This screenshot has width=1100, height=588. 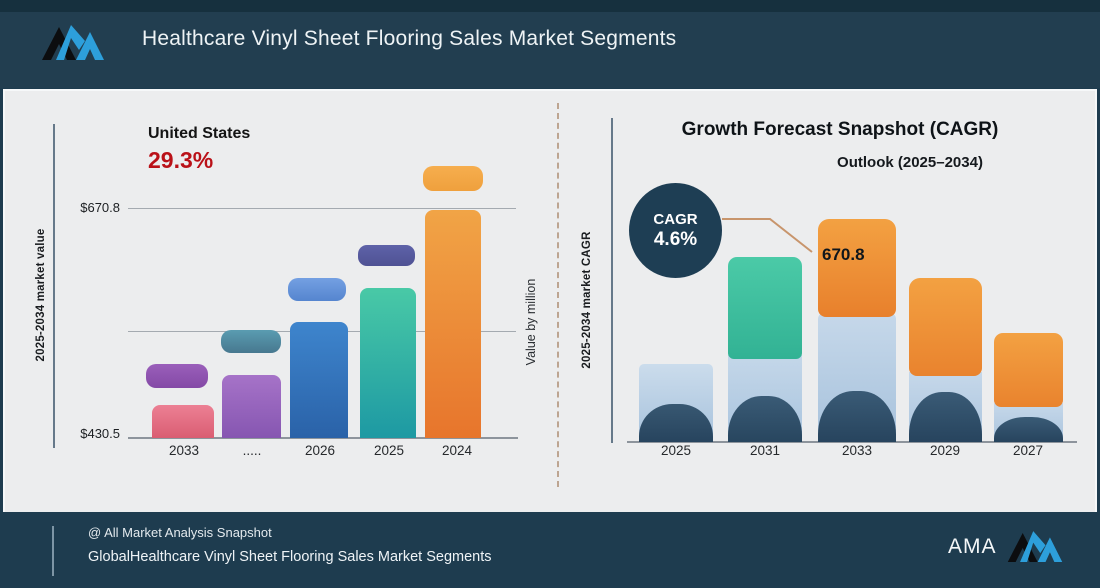 What do you see at coordinates (676, 423) in the screenshot?
I see `bar-r2025-base` at bounding box center [676, 423].